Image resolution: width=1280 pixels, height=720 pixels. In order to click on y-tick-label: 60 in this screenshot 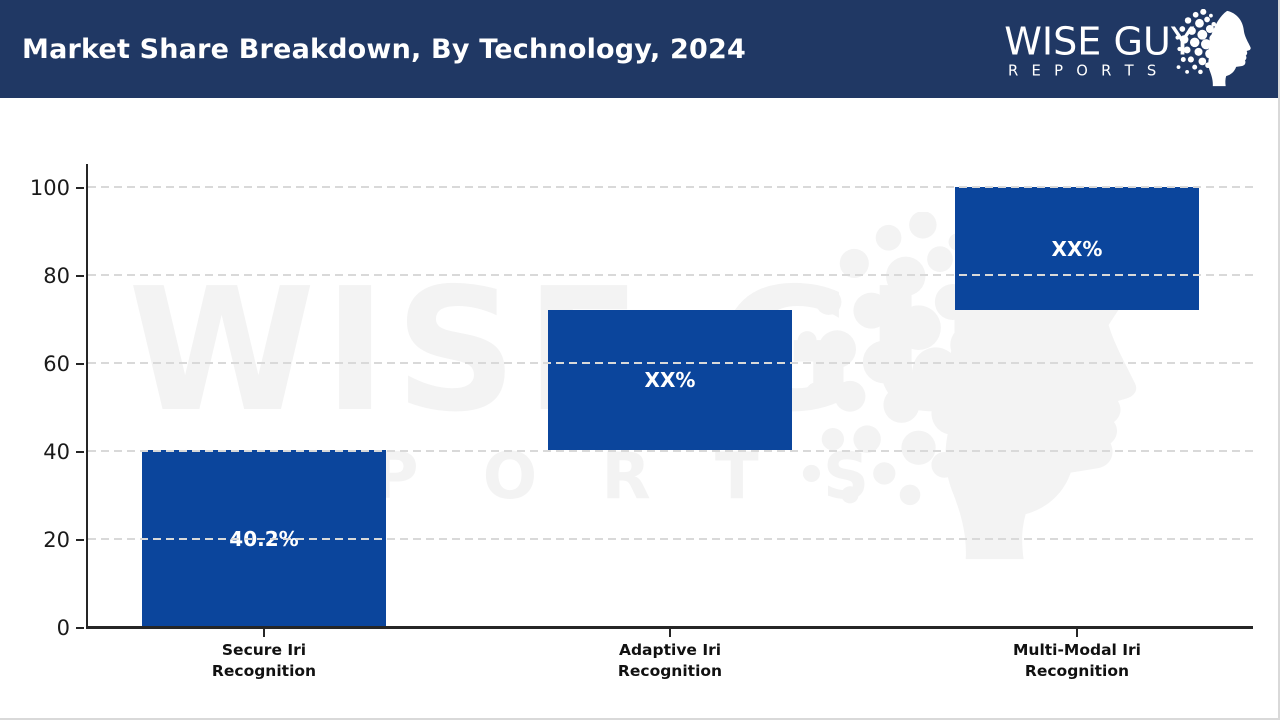, I will do `click(56, 364)`.